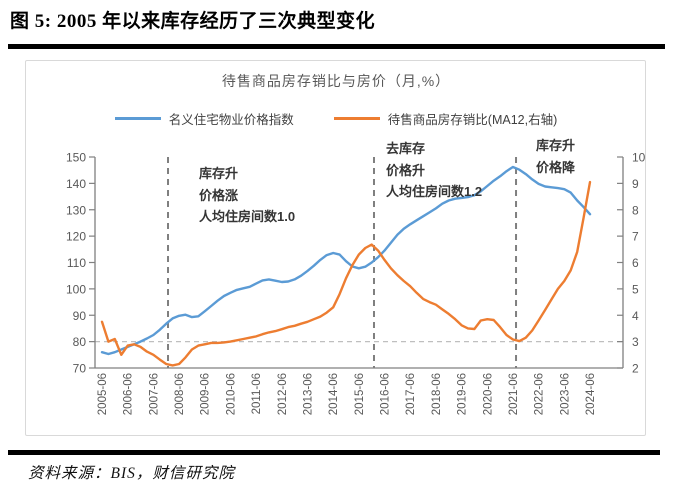 The height and width of the screenshot is (500, 681). I want to click on left-axis-tick-label: 140, so click(76, 184).